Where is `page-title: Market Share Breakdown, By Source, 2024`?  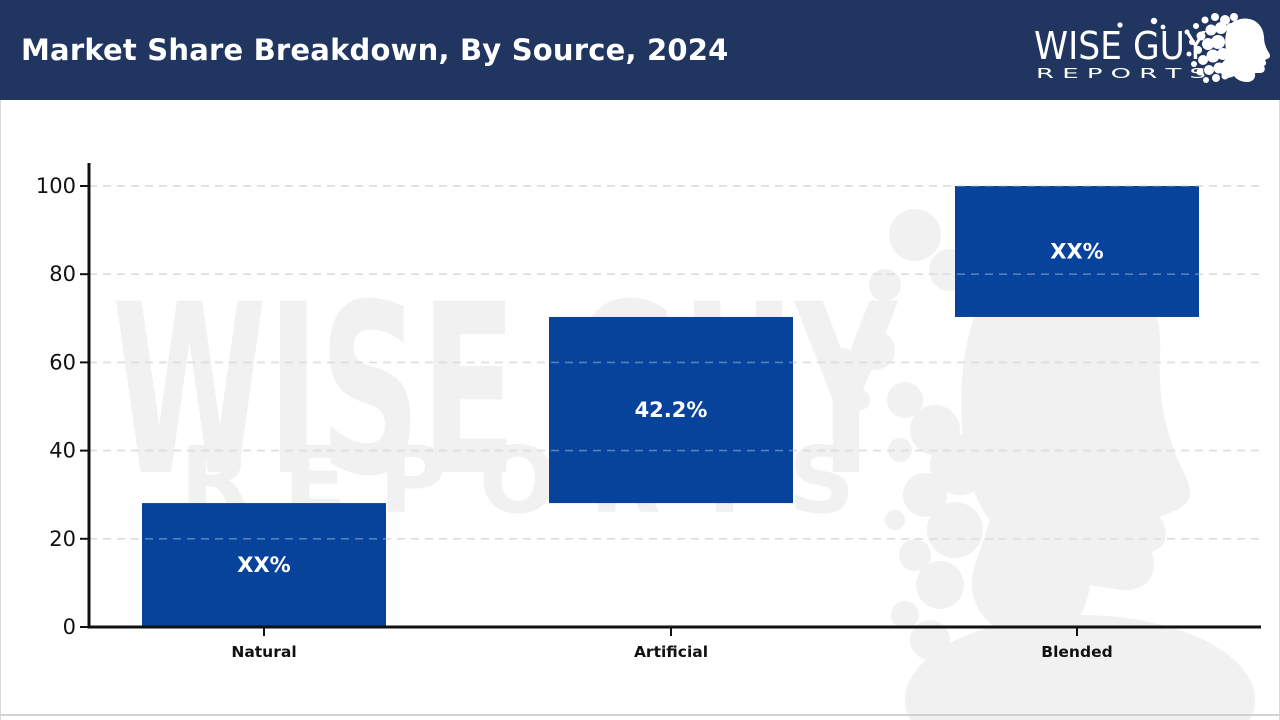
page-title: Market Share Breakdown, By Source, 2024 is located at coordinates (375, 50).